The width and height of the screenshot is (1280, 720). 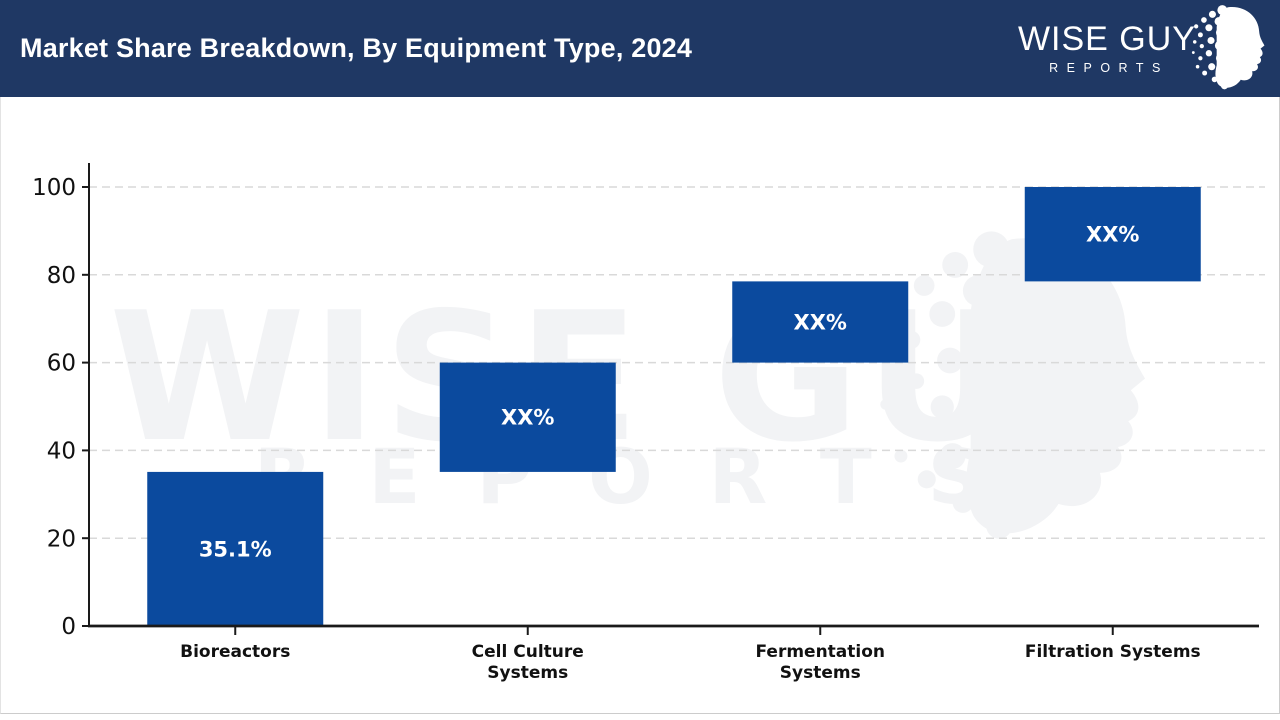 I want to click on category-label: Fermentation Systems, so click(x=820, y=662).